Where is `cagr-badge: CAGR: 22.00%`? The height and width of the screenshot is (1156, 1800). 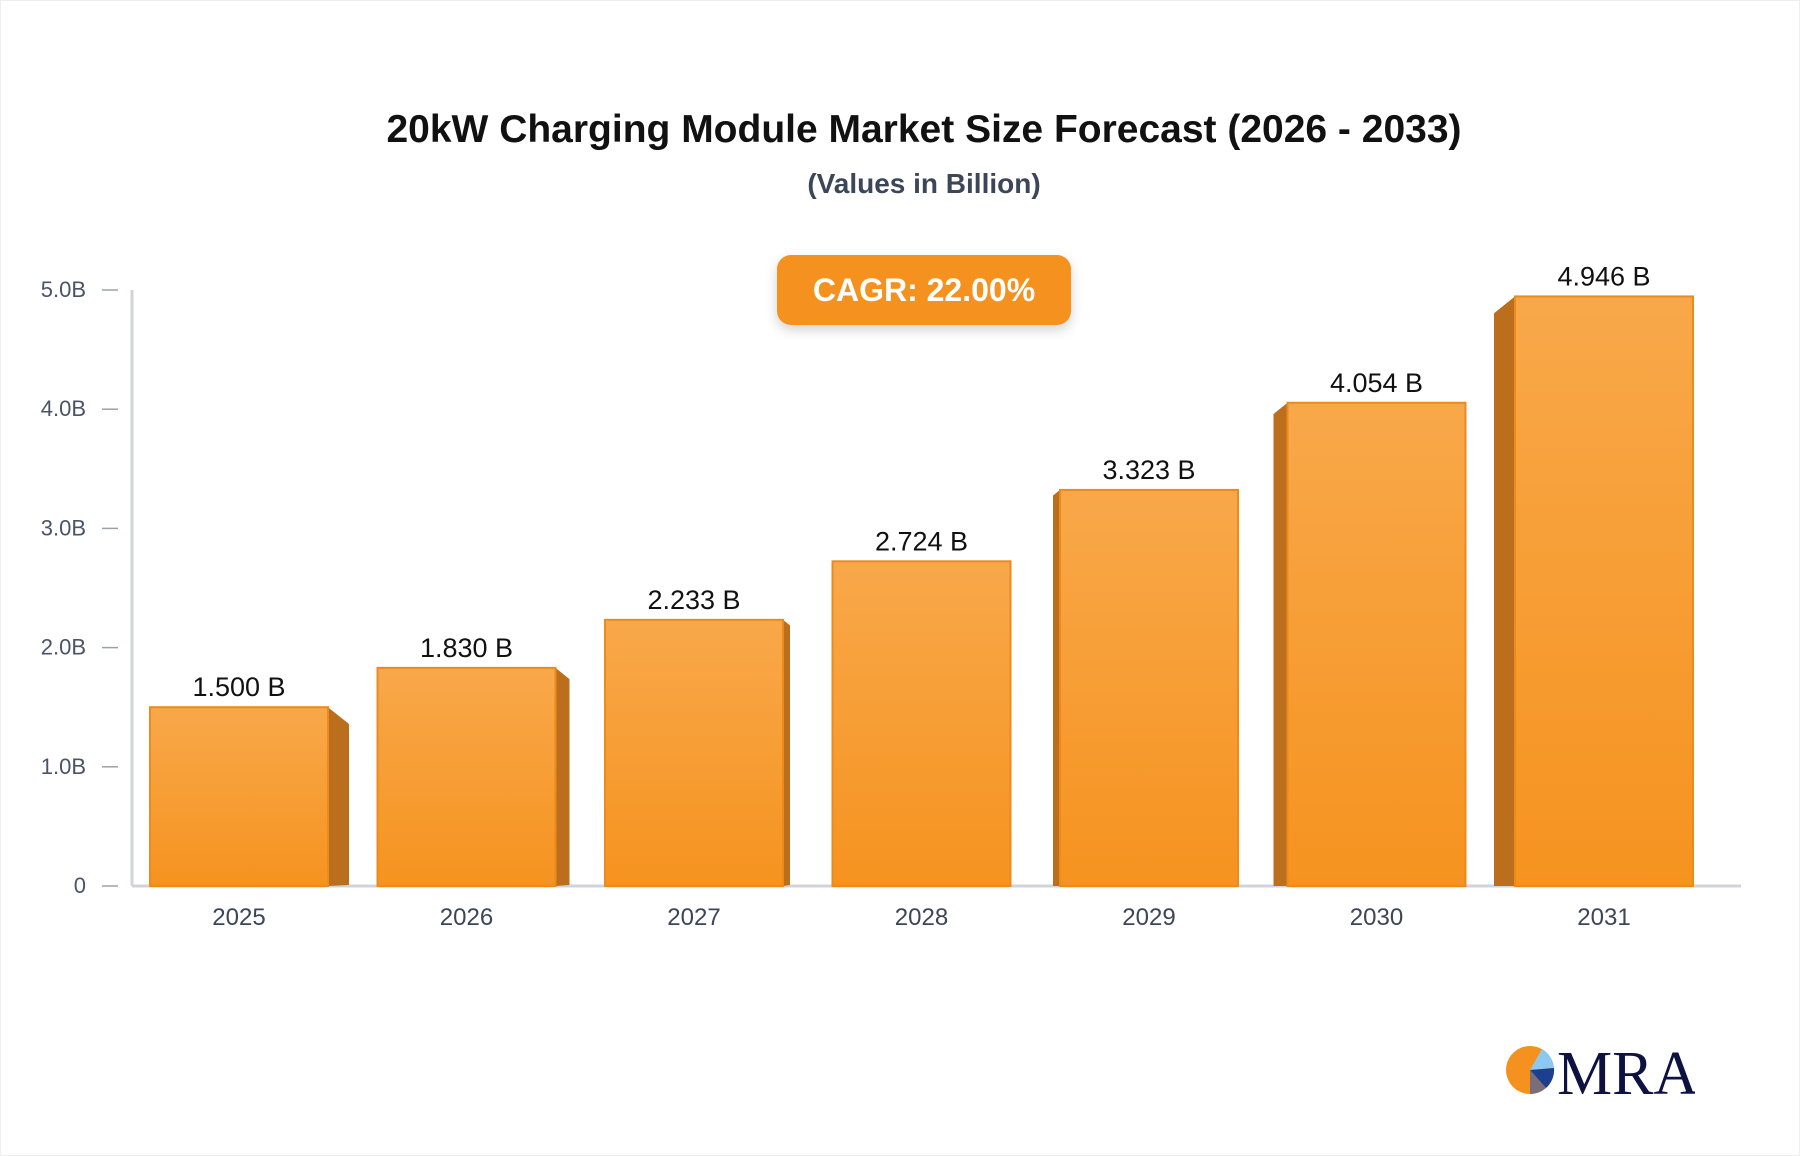
cagr-badge: CAGR: 22.00% is located at coordinates (924, 290).